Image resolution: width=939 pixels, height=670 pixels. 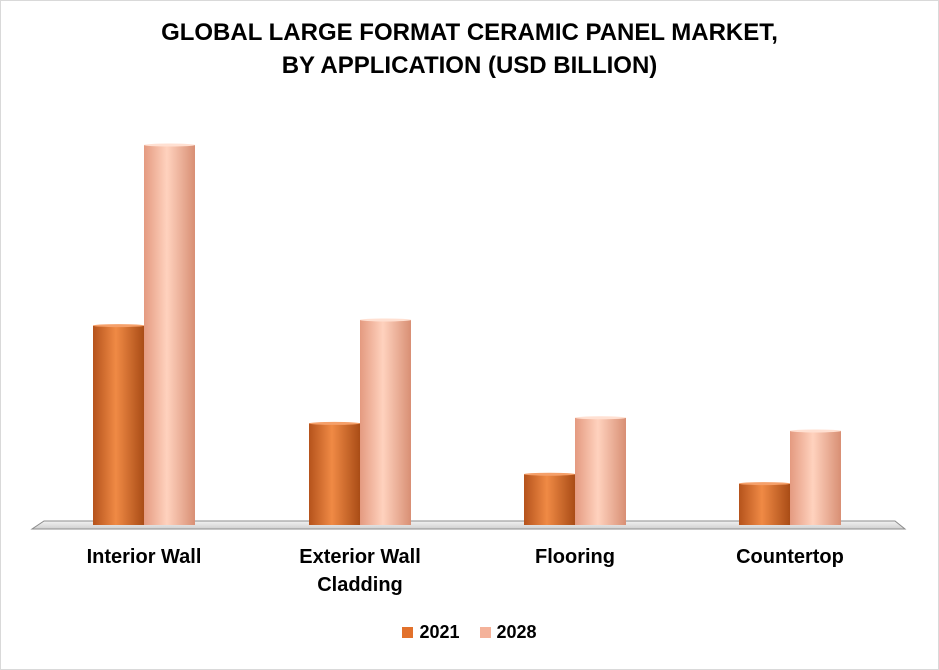 I want to click on category-label-line: Cladding, so click(x=360, y=585).